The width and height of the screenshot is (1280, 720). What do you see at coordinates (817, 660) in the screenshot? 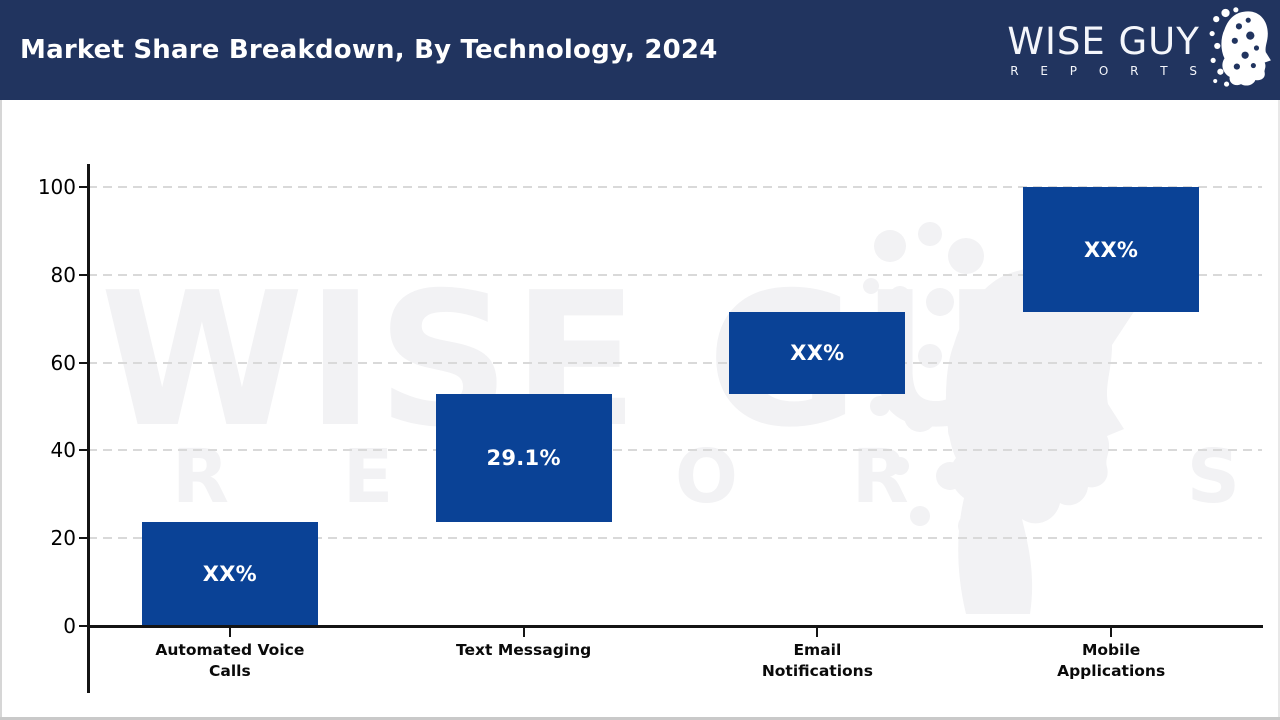
I see `x-category-label: Email Notifications` at bounding box center [817, 660].